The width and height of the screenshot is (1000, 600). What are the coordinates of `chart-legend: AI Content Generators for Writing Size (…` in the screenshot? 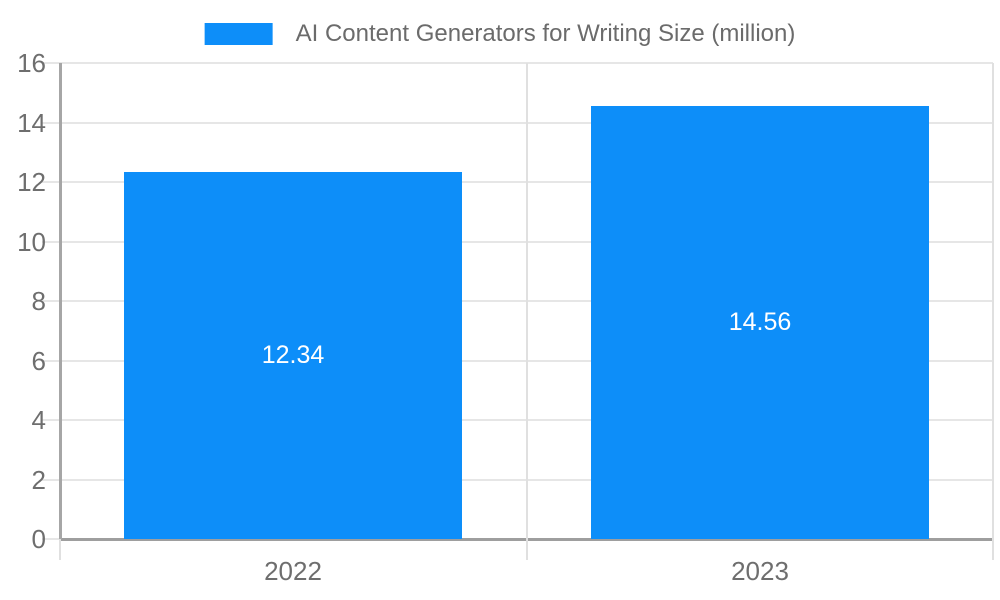 It's located at (500, 34).